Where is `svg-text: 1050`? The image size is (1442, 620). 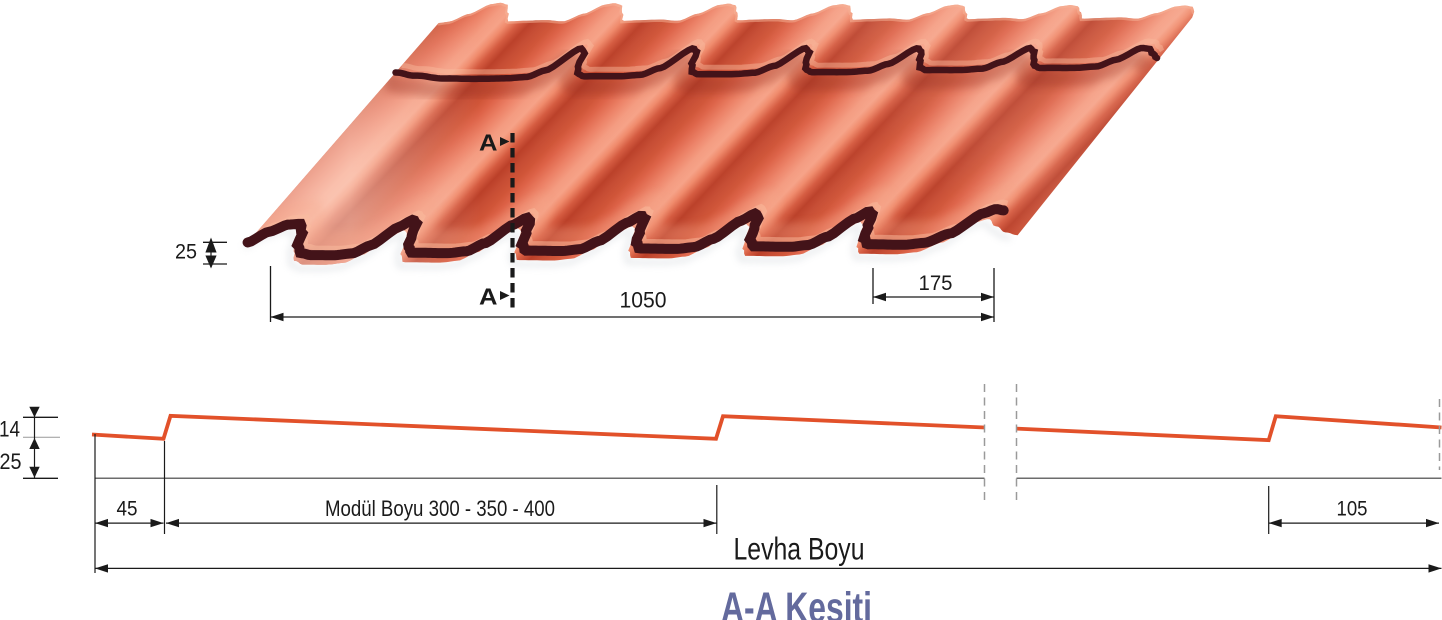
svg-text: 1050 is located at coordinates (643, 300).